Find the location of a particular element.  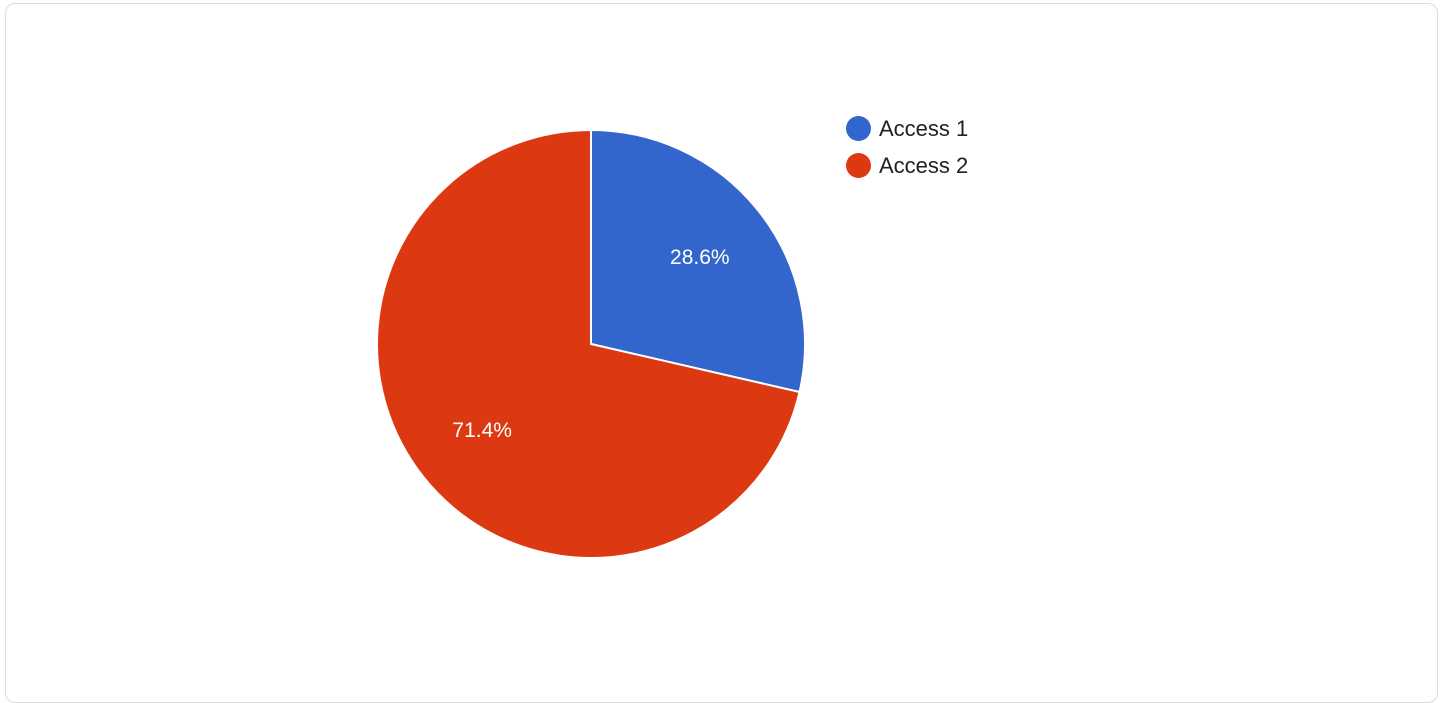

legend-label-access-1: Access 1 is located at coordinates (924, 128).